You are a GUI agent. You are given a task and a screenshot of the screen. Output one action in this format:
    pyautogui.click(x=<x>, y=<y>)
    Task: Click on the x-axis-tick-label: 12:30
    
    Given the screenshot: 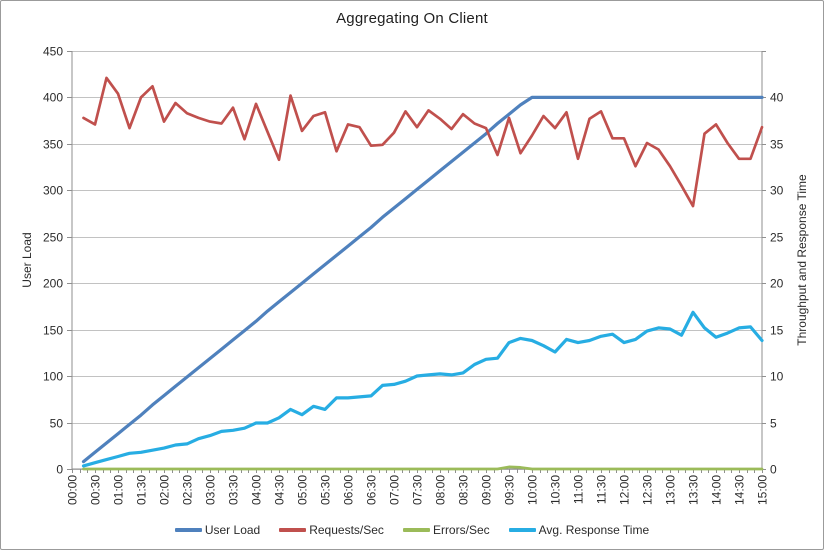 What is the action you would take?
    pyautogui.click(x=648, y=490)
    